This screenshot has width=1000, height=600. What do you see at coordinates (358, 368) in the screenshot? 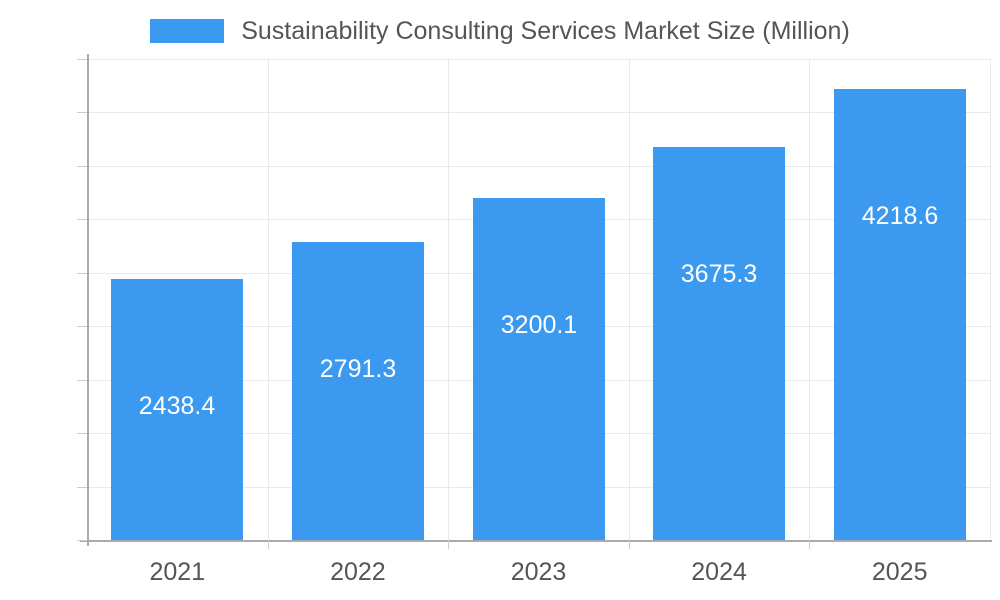
I see `bar-value-label-2022: 2791.3` at bounding box center [358, 368].